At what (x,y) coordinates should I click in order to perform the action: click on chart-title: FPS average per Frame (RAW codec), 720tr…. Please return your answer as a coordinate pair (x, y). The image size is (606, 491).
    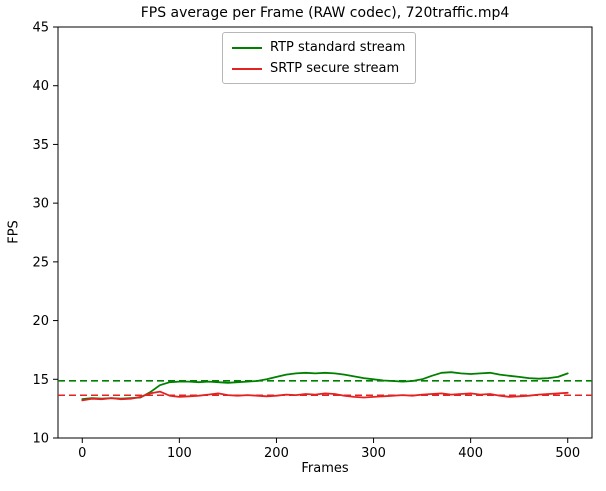
    Looking at the image, I should click on (325, 13).